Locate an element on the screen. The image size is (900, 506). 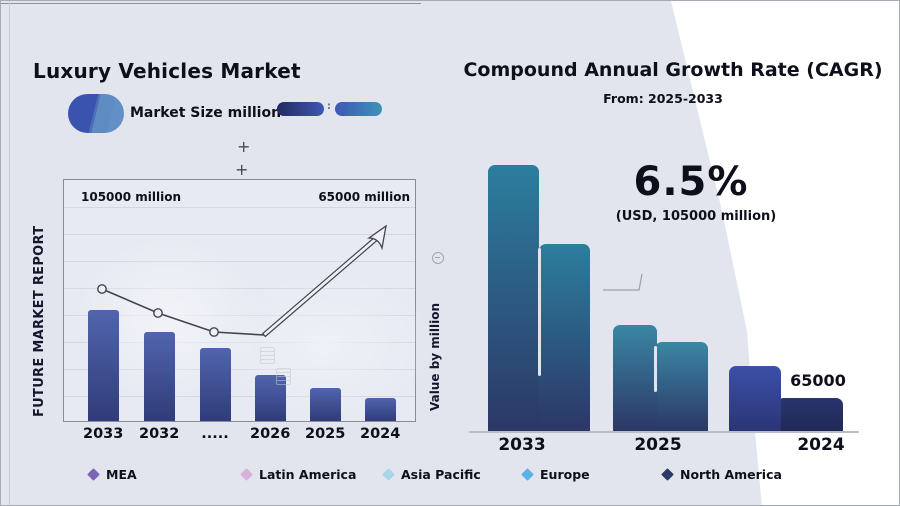
bar-secondary-2025 is located at coordinates (681, 386).